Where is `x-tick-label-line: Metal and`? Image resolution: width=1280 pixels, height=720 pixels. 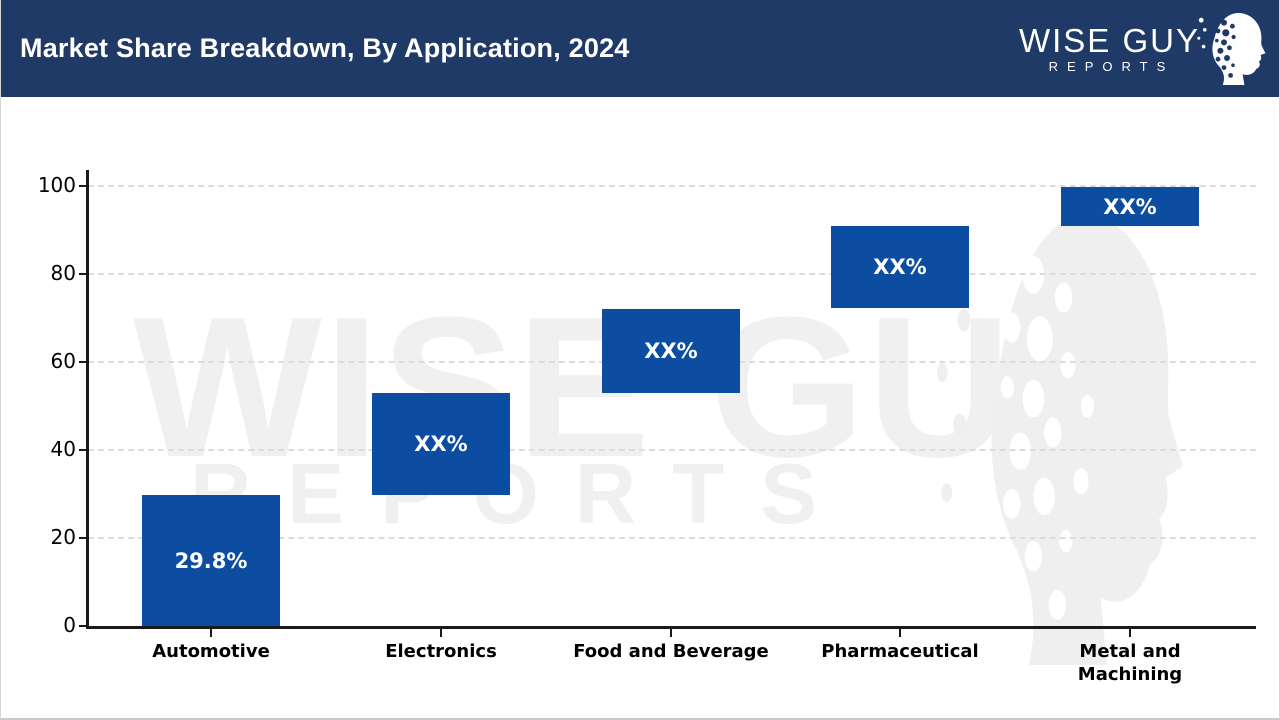
x-tick-label-line: Metal and is located at coordinates (1130, 651).